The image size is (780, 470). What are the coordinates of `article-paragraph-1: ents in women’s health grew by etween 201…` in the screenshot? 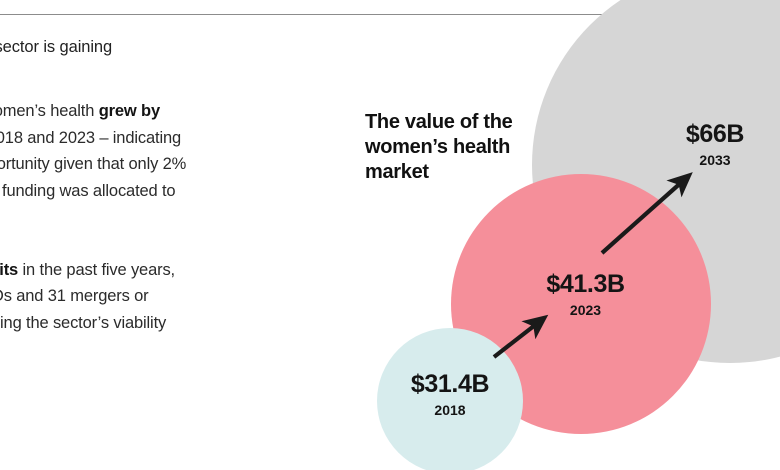 It's located at (150, 164).